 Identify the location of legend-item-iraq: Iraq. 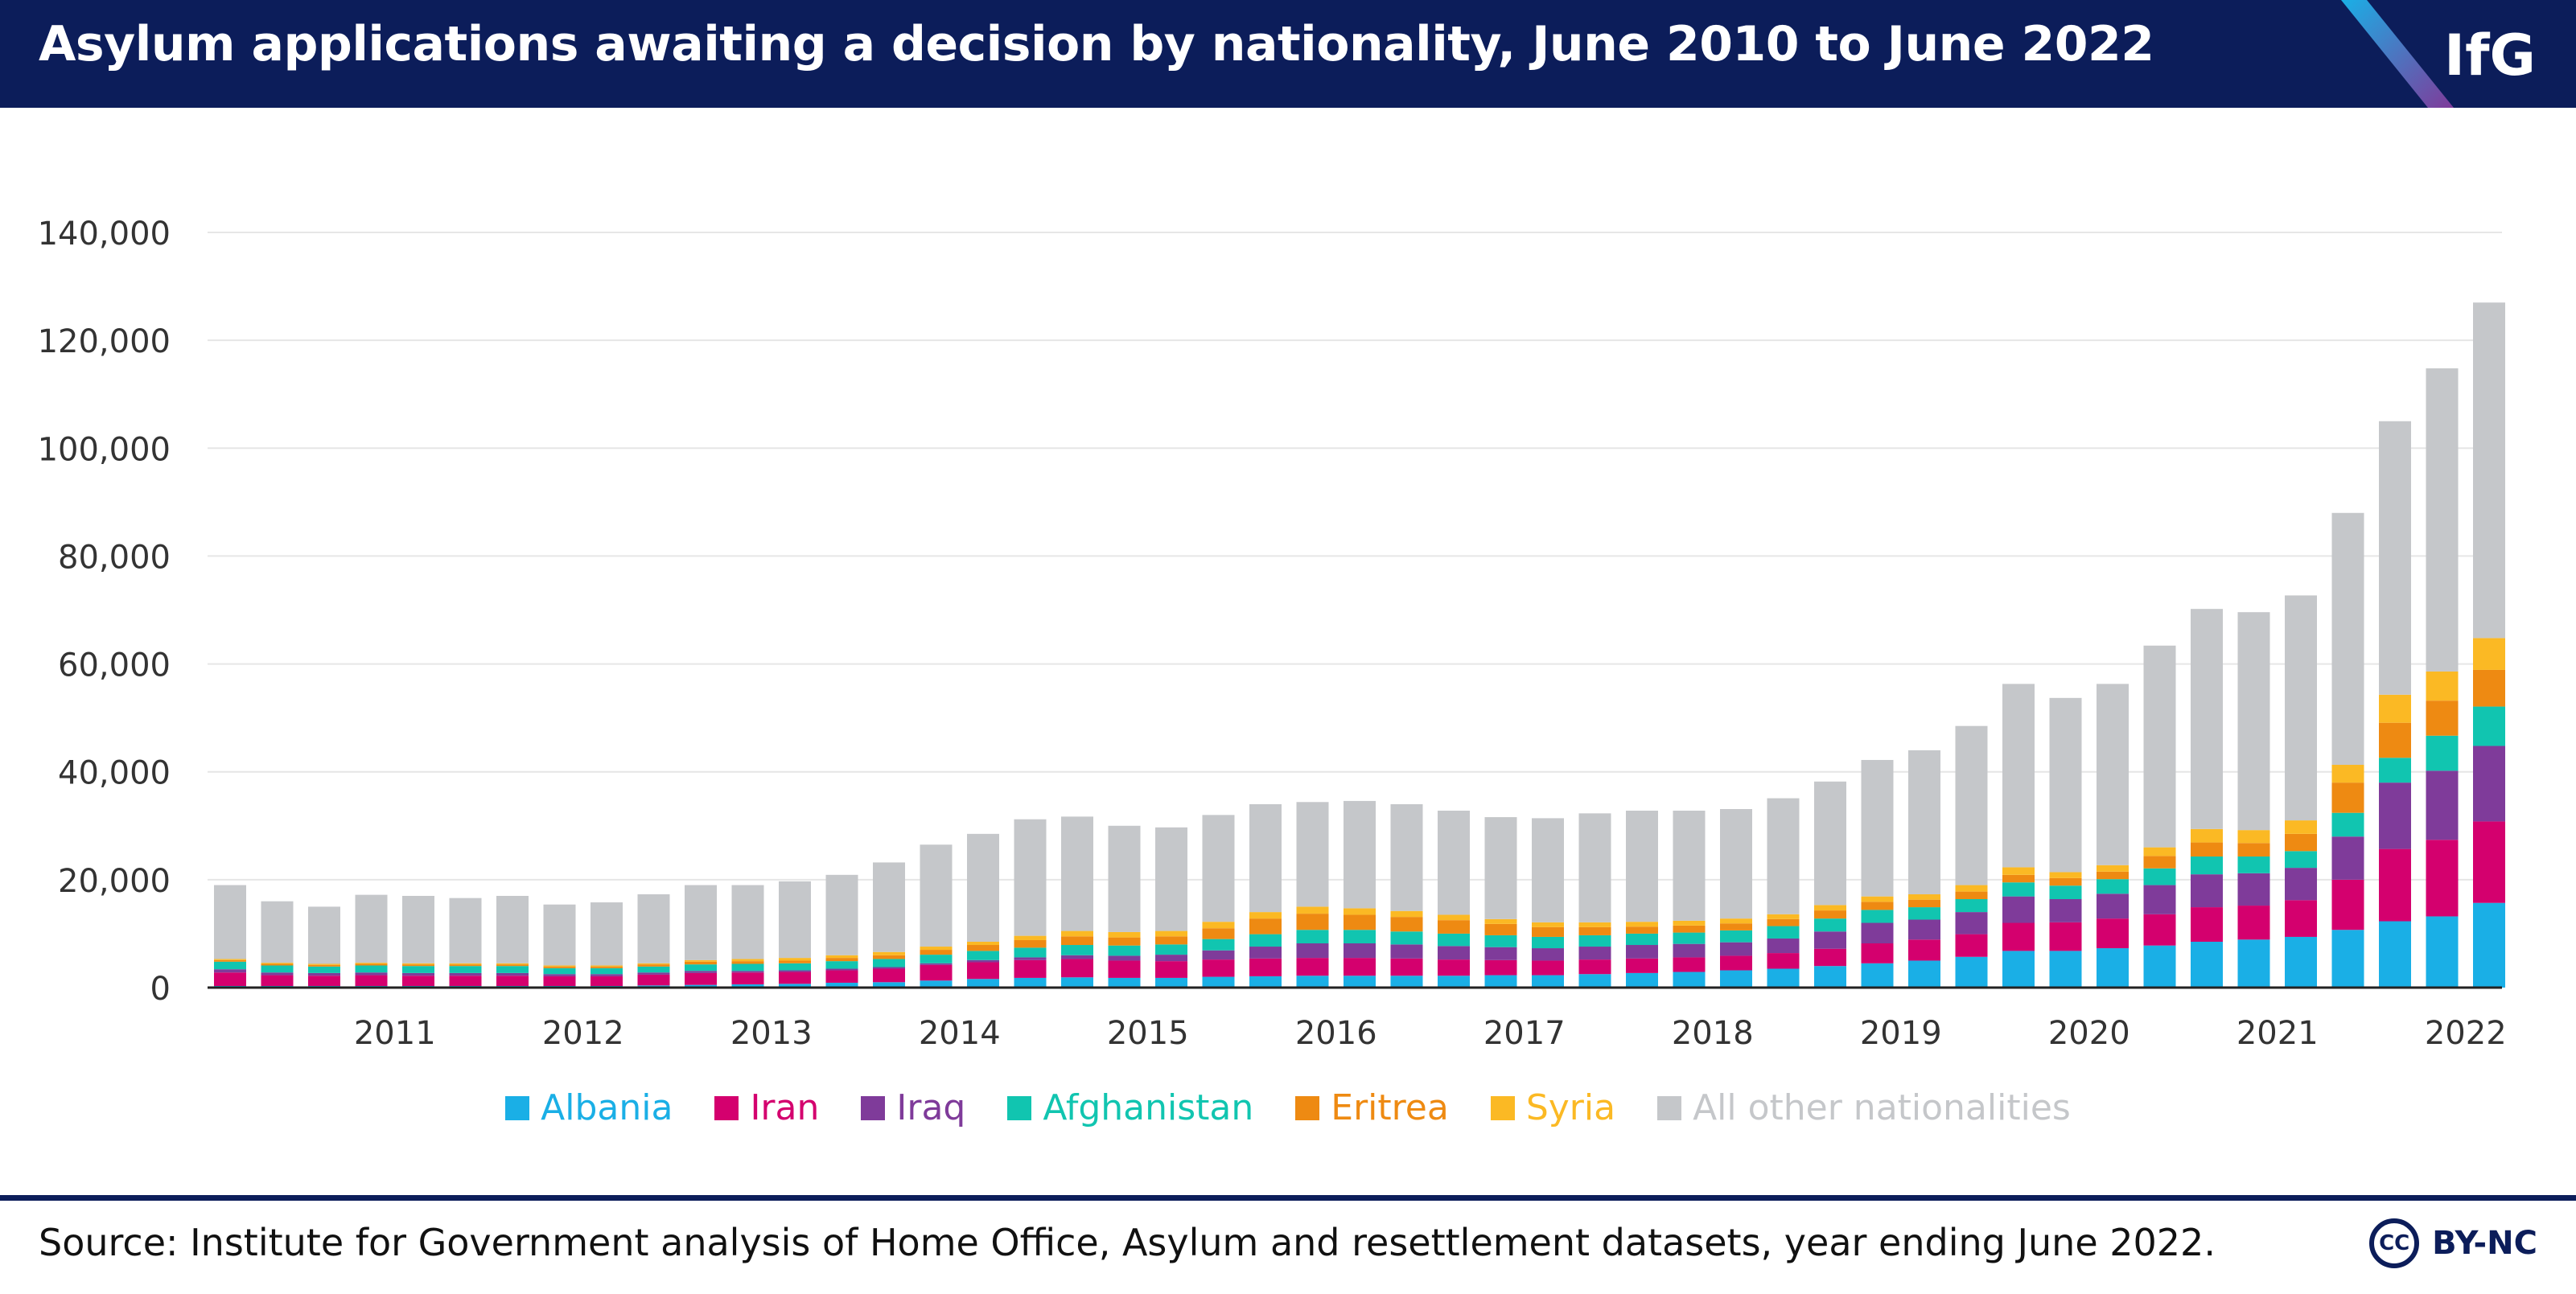
(913, 1107).